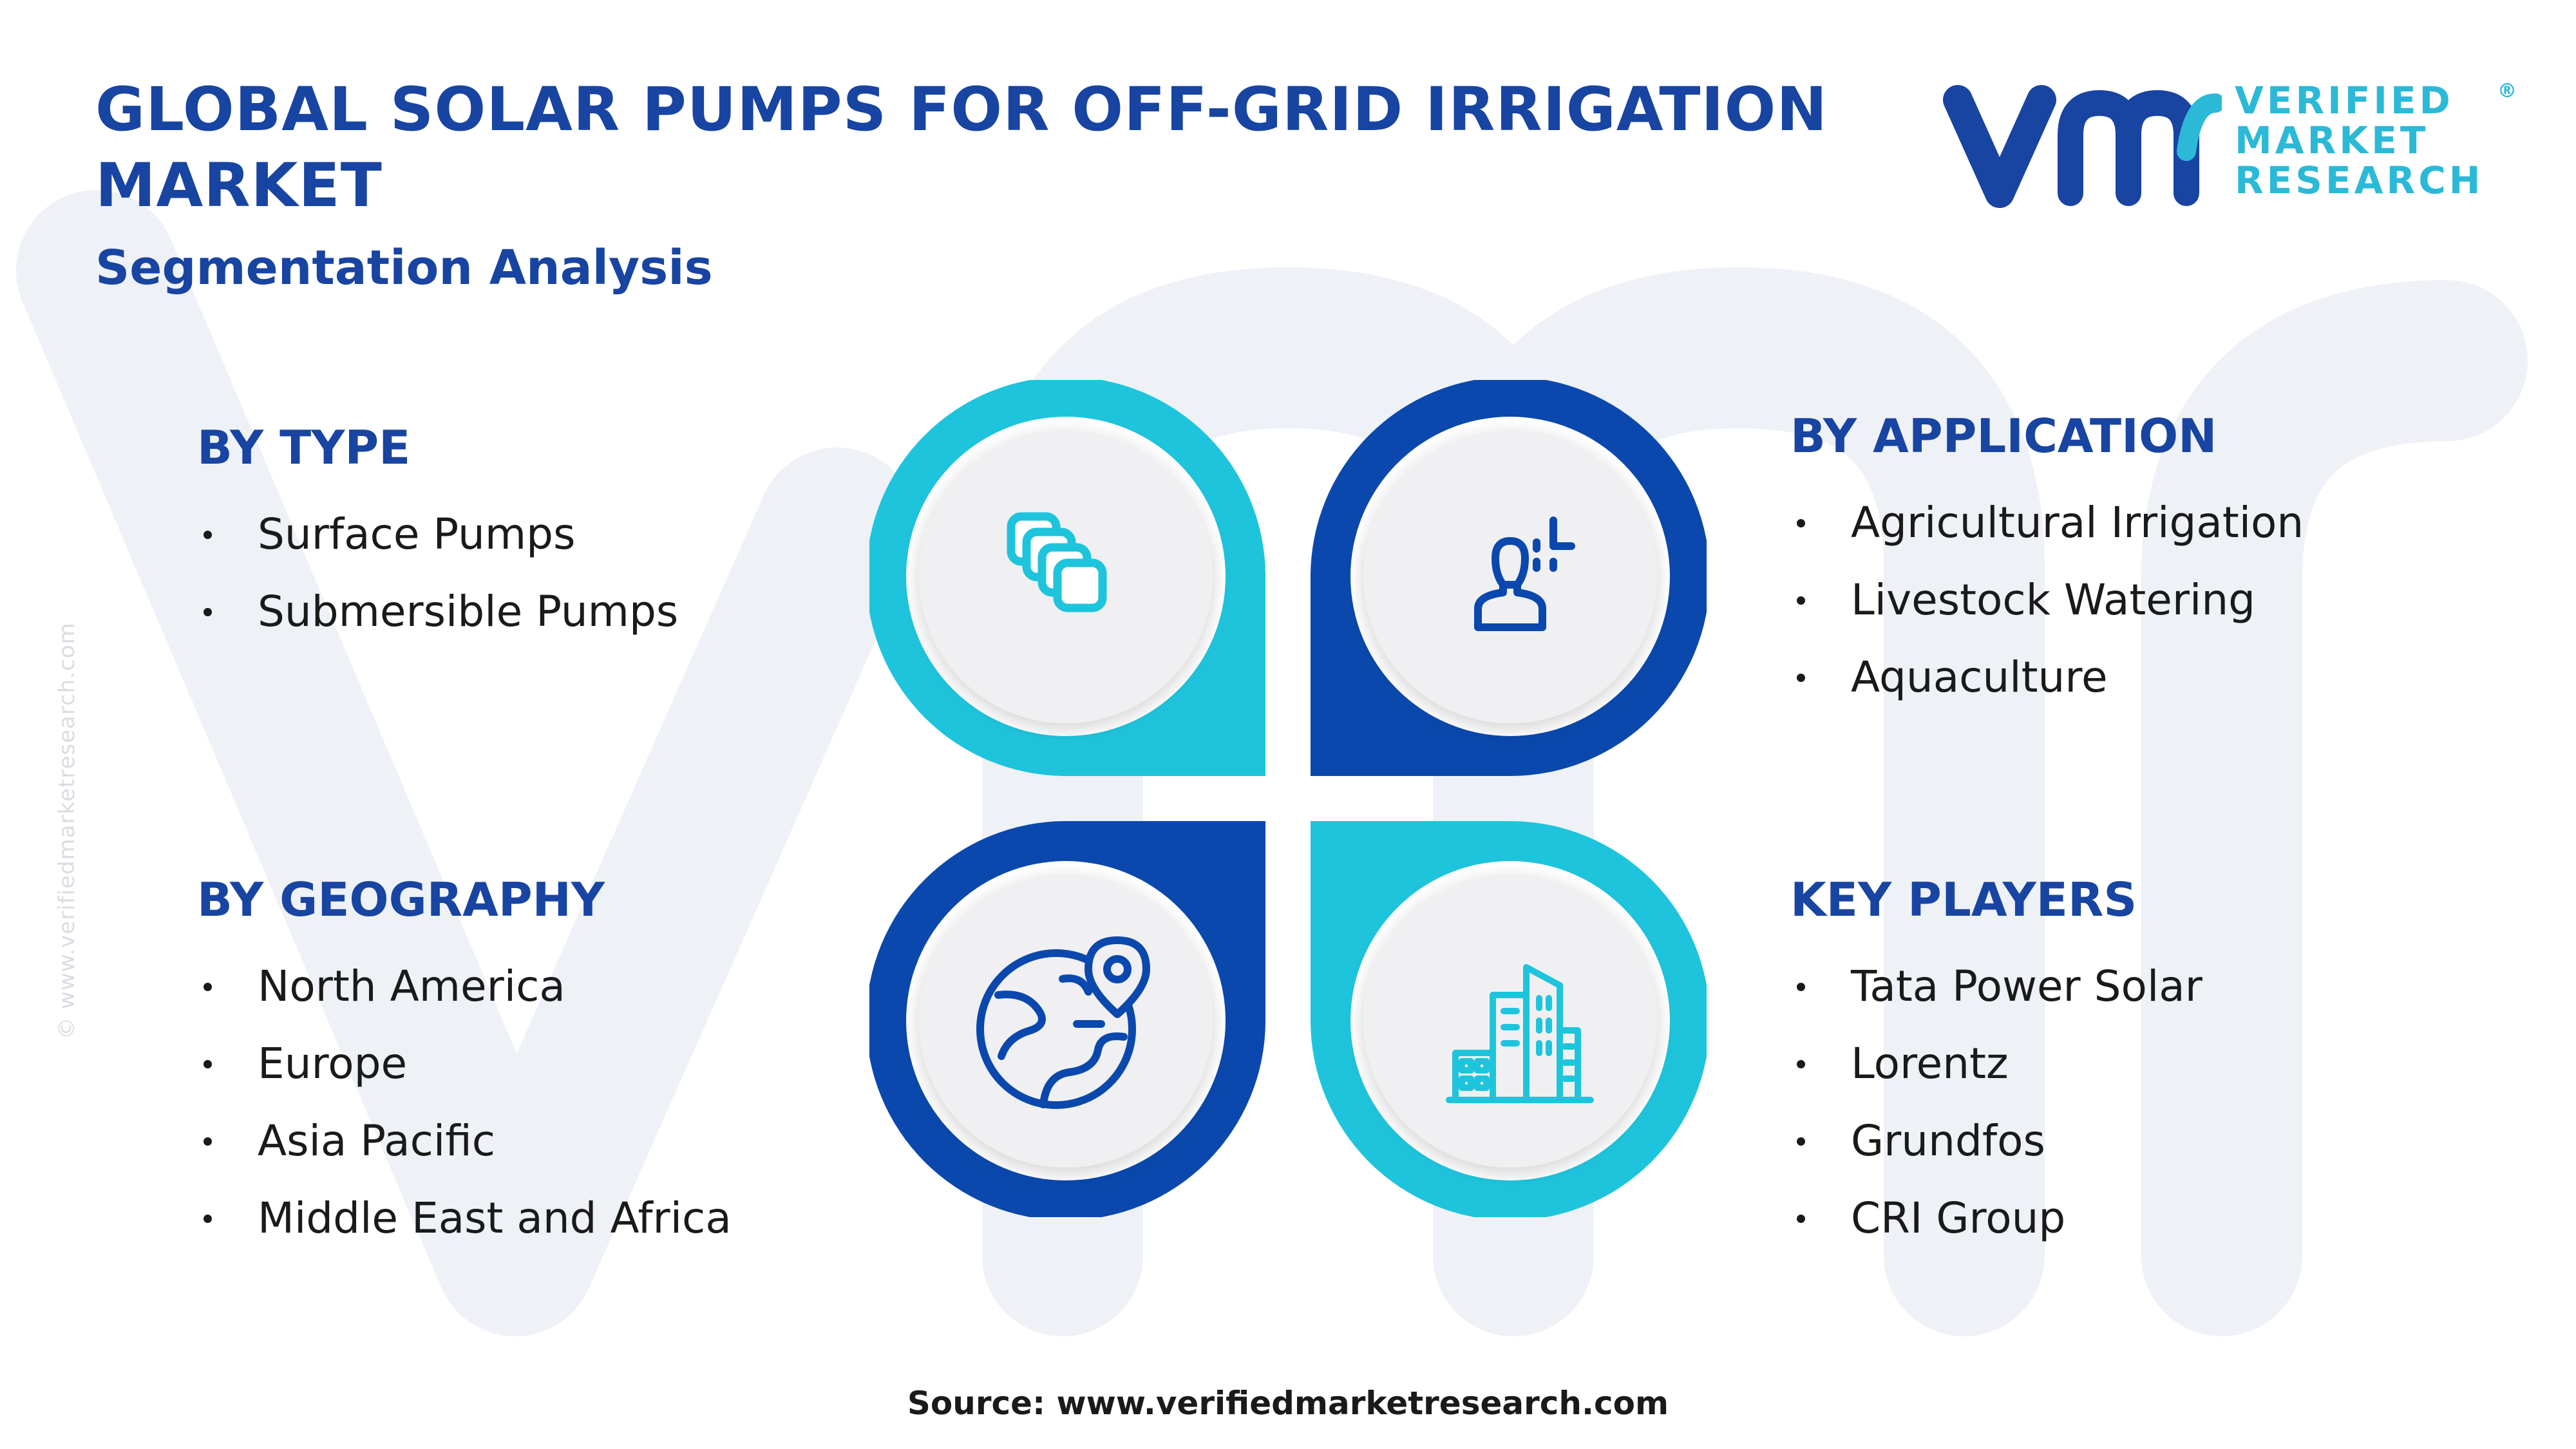 This screenshot has height=1449, width=2576. I want to click on registered-mark: ®, so click(2507, 91).